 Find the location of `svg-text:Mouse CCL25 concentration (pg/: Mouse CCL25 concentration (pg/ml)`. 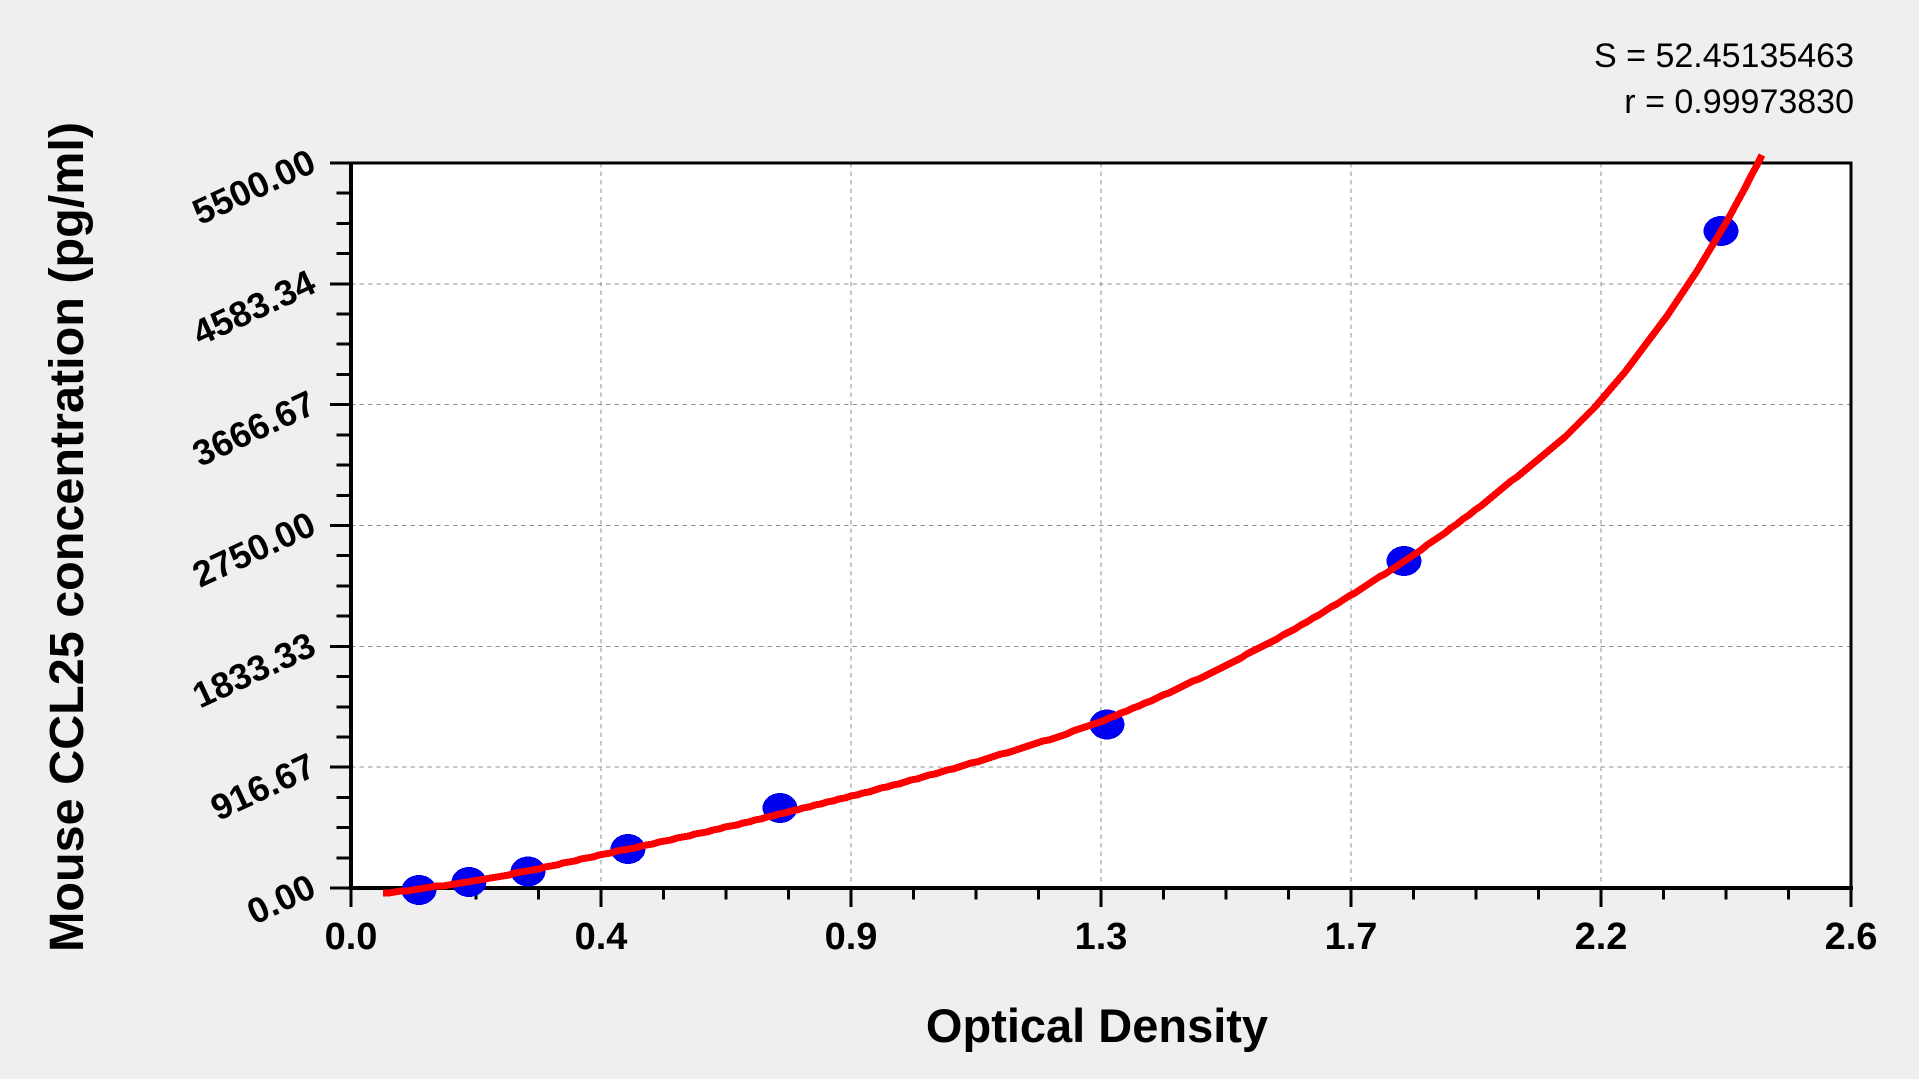

svg-text:Mouse CCL25 concentration (pg/: Mouse CCL25 concentration (pg/ml) is located at coordinates (67, 537).